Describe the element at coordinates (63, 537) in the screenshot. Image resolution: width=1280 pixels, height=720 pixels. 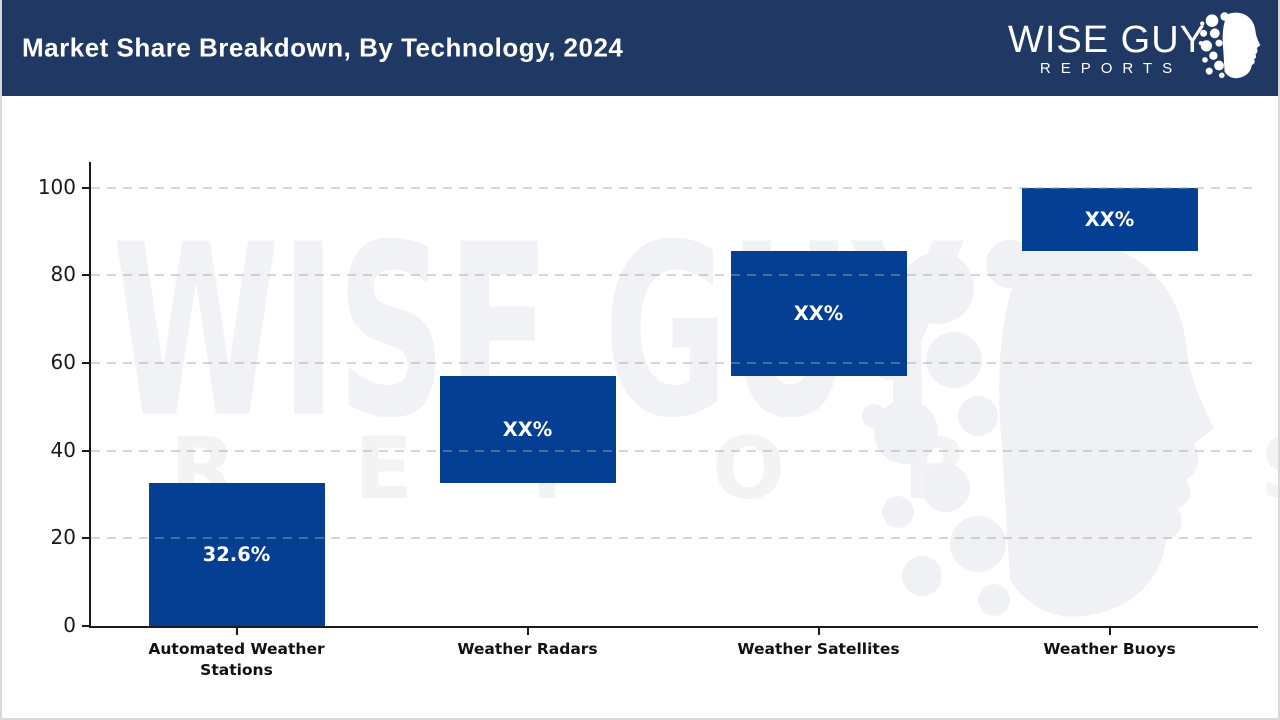
I see `y-tick-label: 20` at that location.